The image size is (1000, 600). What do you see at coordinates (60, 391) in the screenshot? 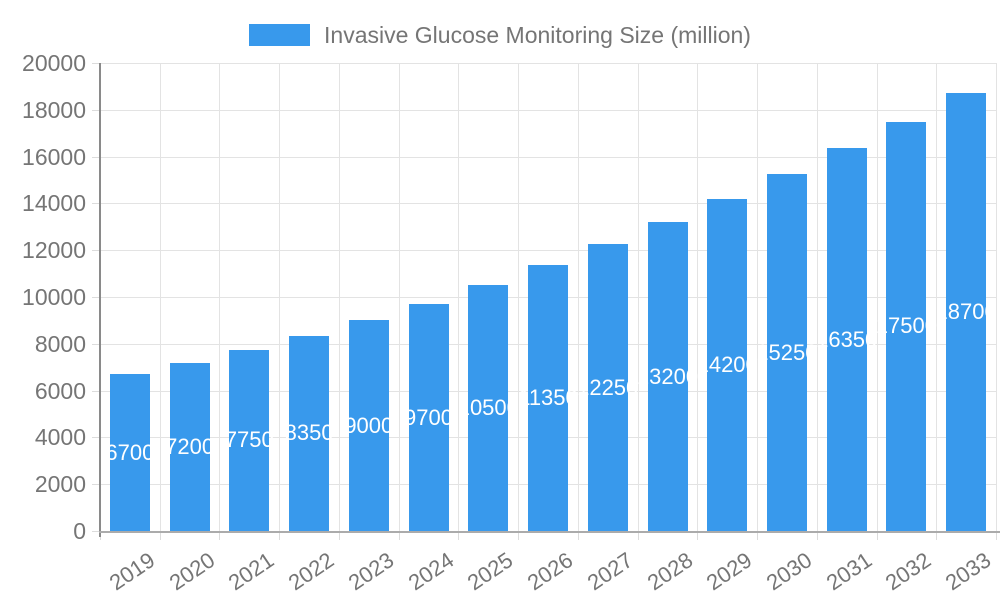
I see `y-tick-label: 6000` at bounding box center [60, 391].